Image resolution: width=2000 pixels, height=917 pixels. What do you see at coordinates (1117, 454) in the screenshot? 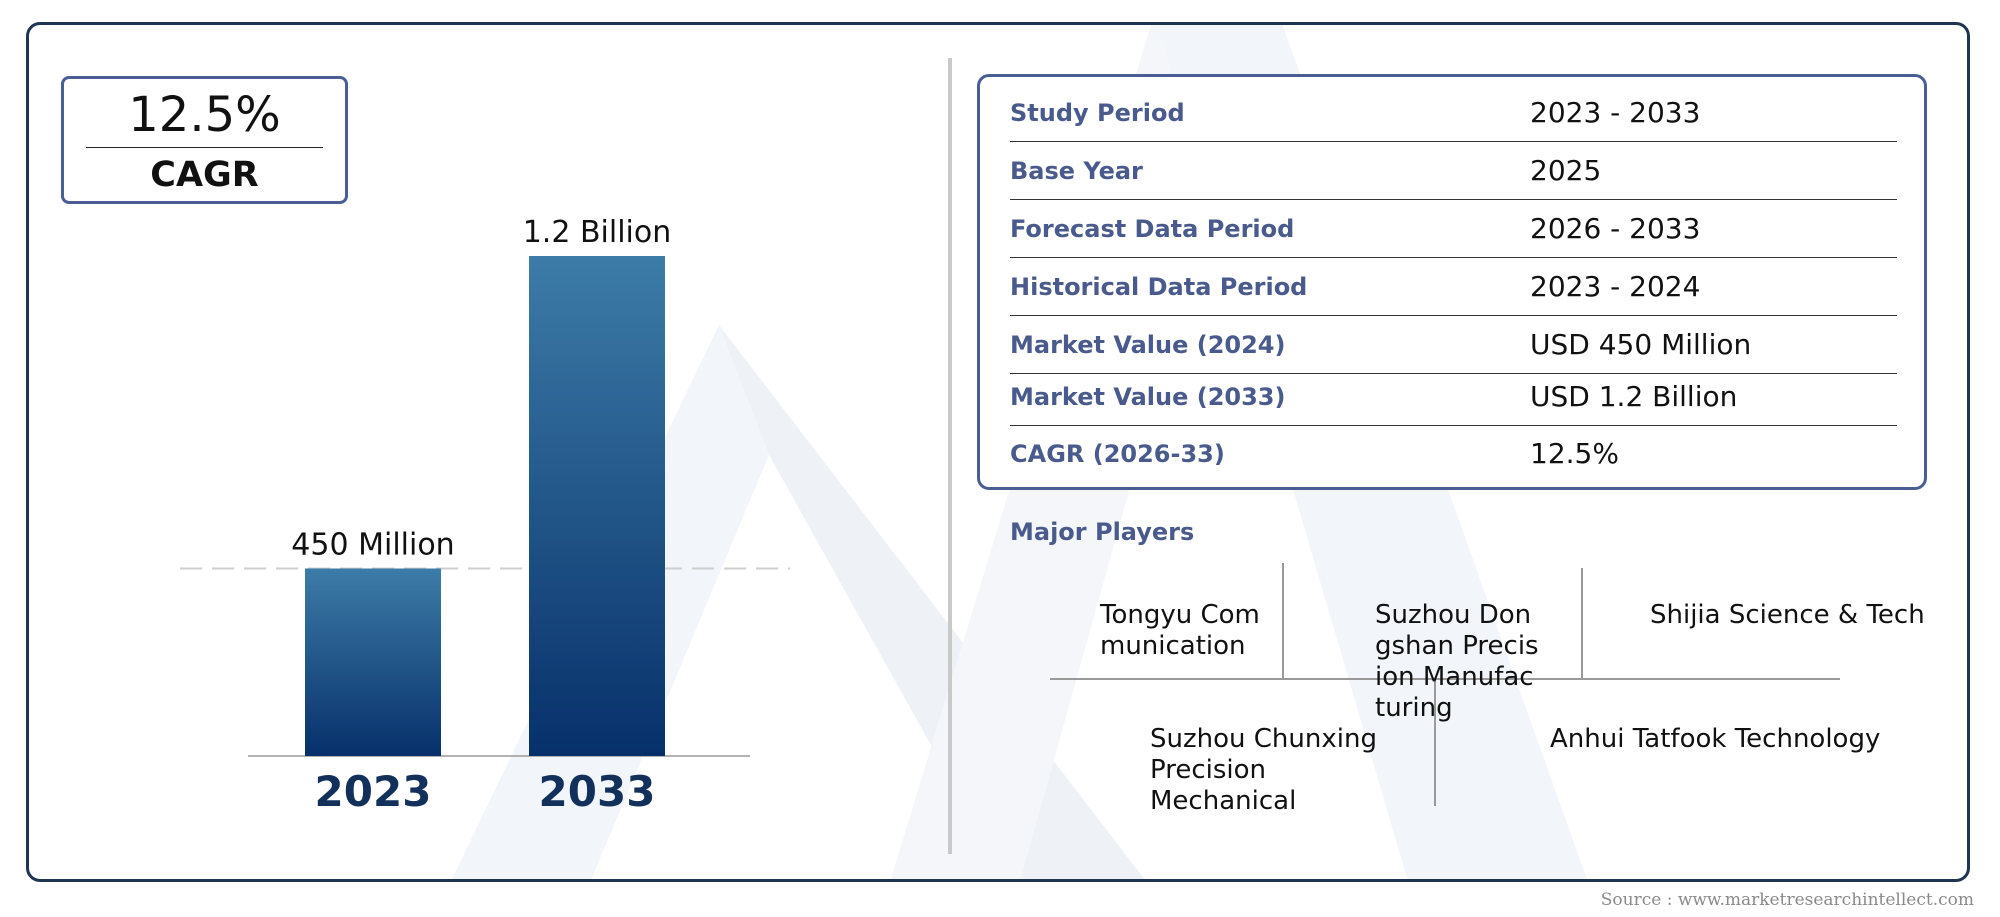
I see `info-key: CAGR (2026-33)` at bounding box center [1117, 454].